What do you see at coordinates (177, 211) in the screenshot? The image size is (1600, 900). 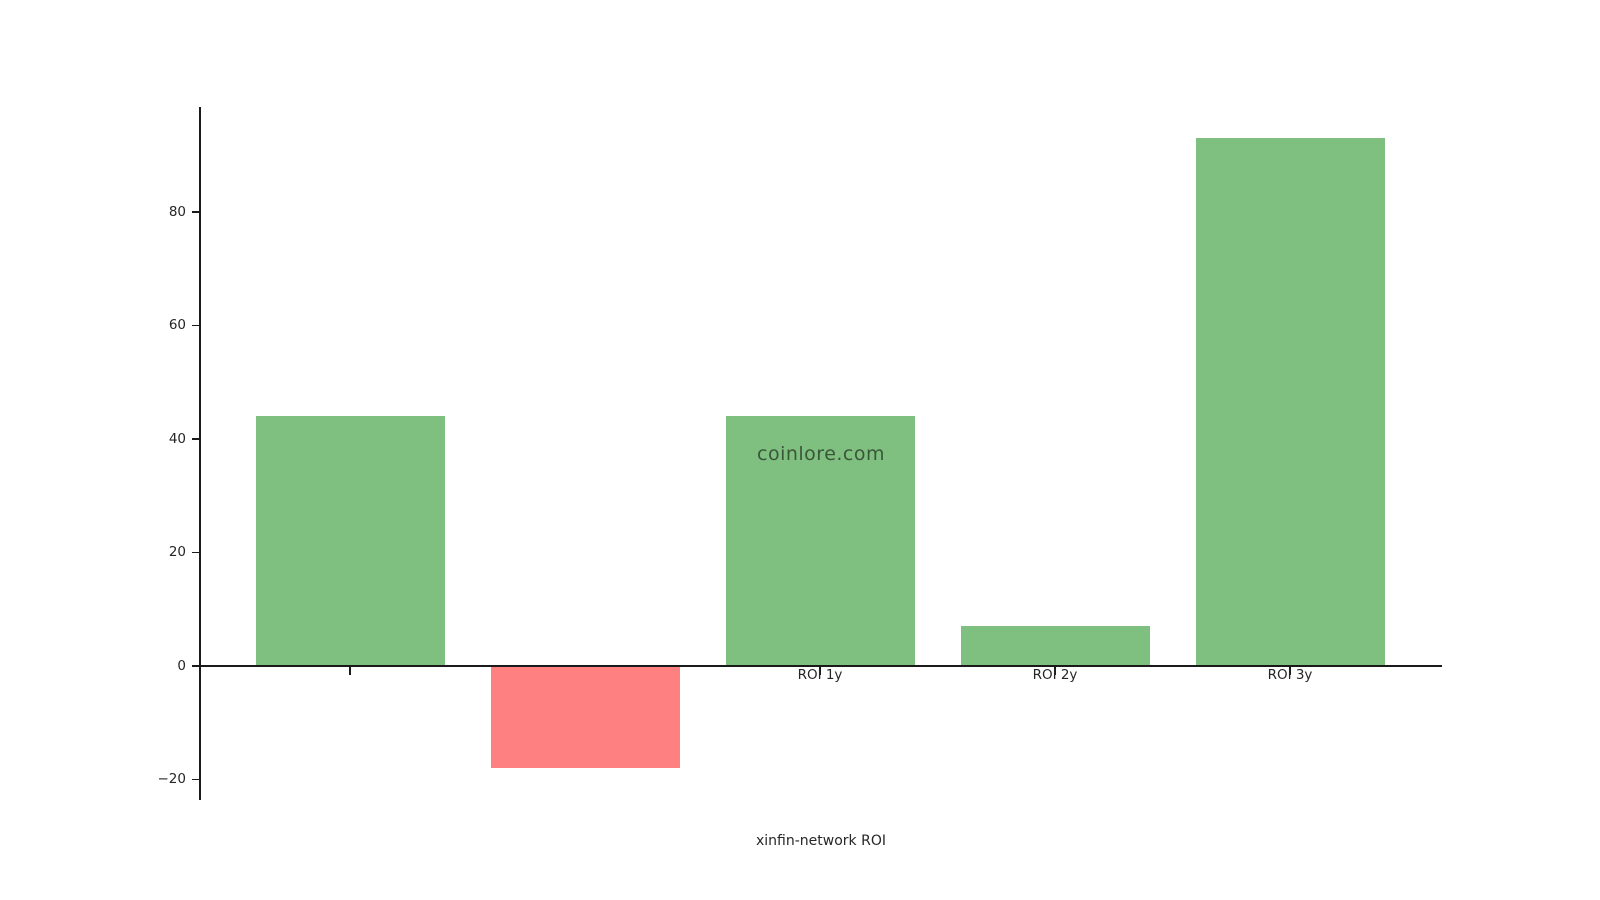 I see `y-axis-tick-label: 80` at bounding box center [177, 211].